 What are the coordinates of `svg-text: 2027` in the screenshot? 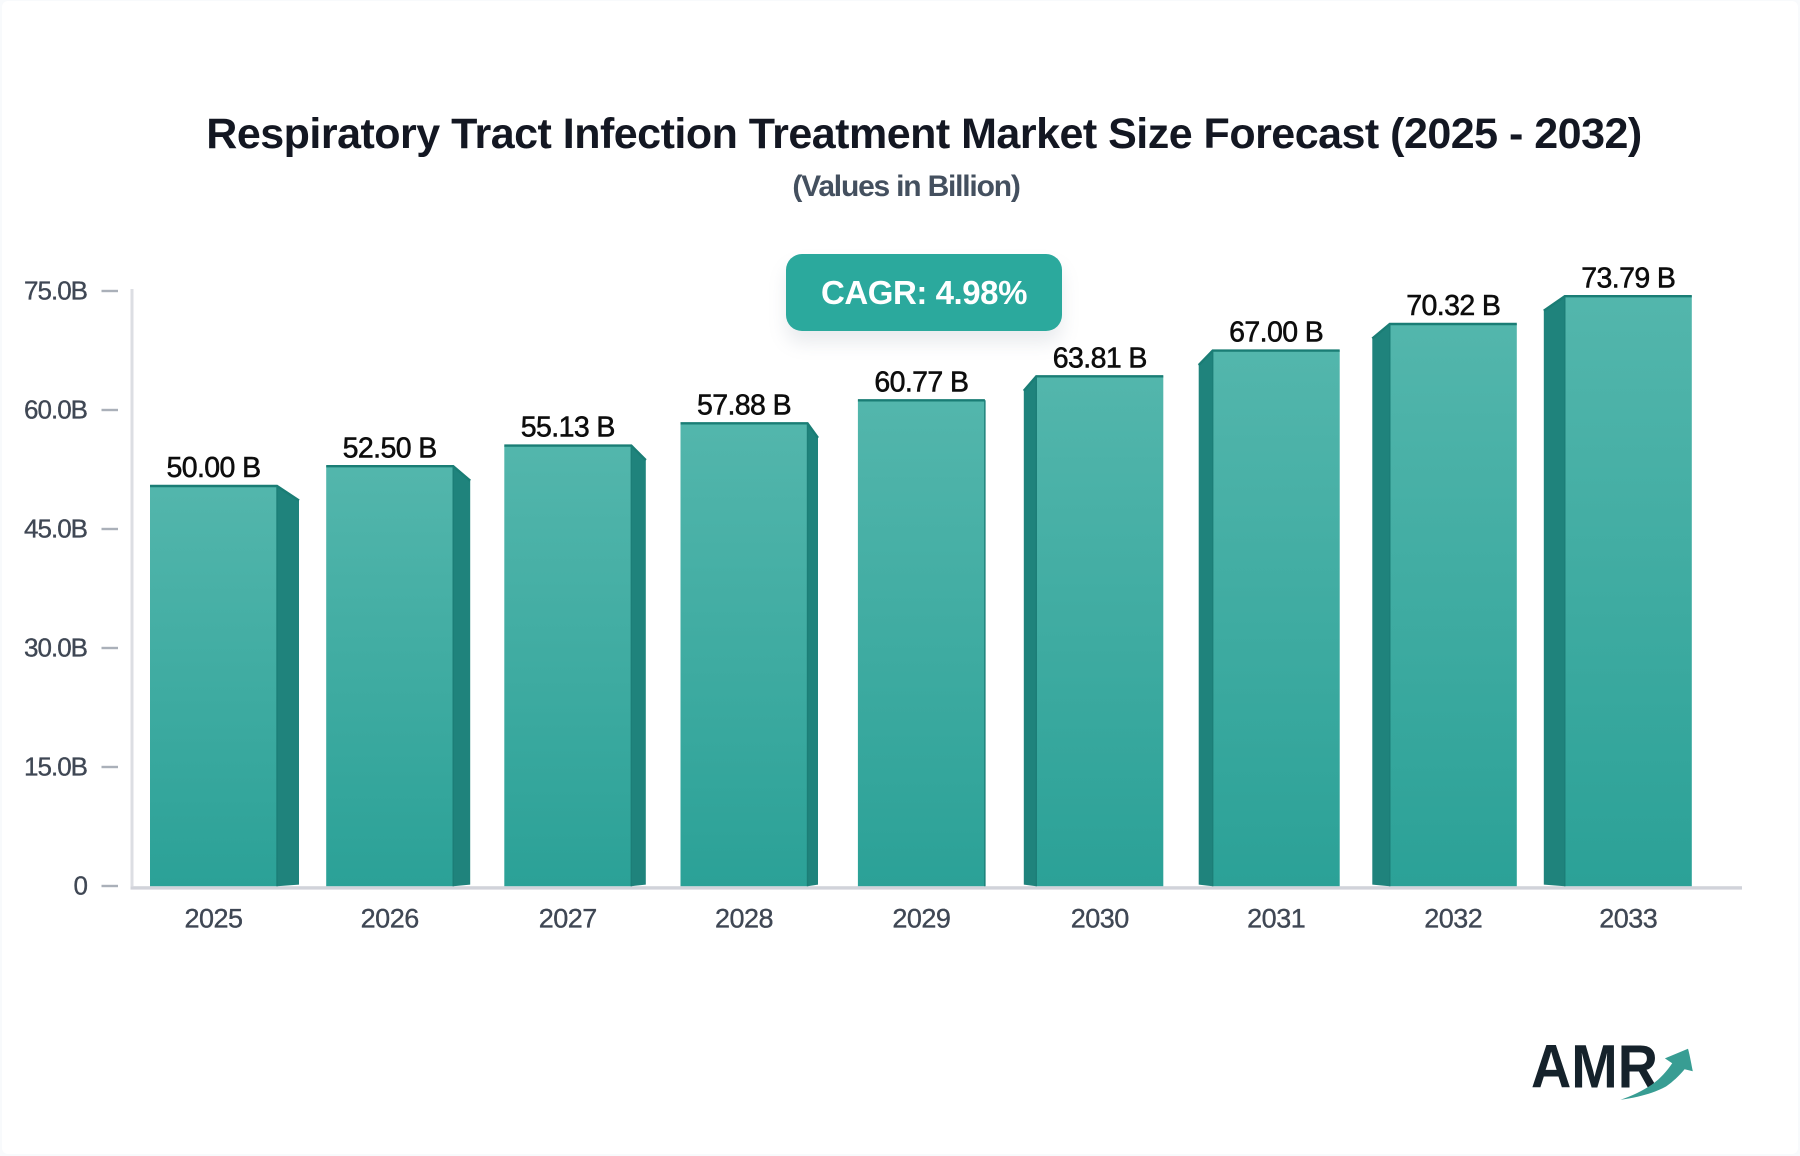 It's located at (568, 919).